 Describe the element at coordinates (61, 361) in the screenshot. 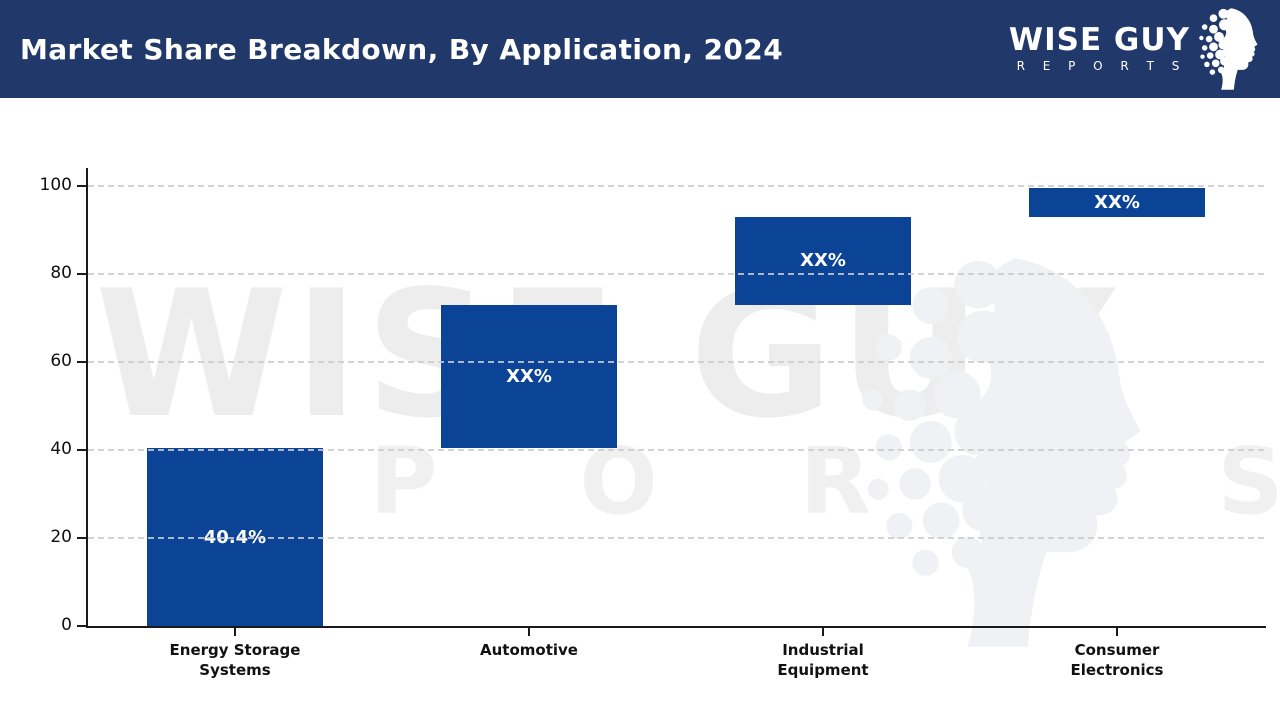

I see `y-tick-label: 60` at that location.